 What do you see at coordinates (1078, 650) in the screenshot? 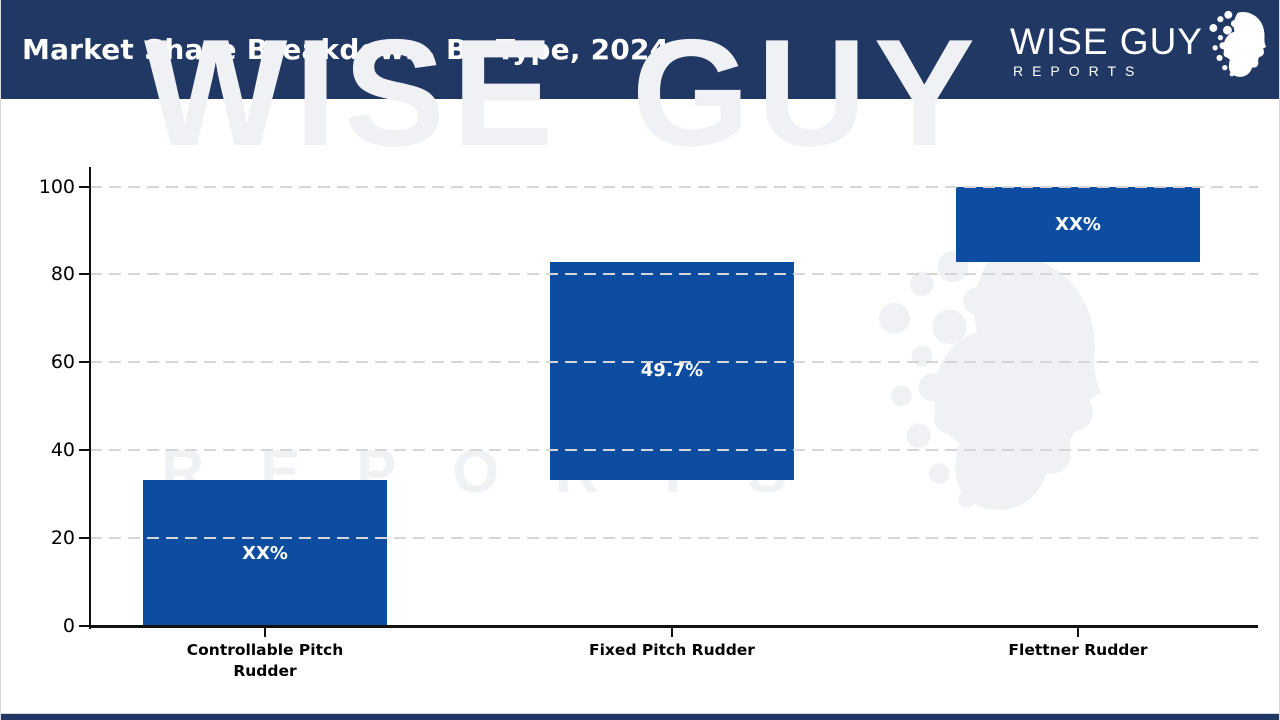
I see `category-label: Flettner Rudder` at bounding box center [1078, 650].